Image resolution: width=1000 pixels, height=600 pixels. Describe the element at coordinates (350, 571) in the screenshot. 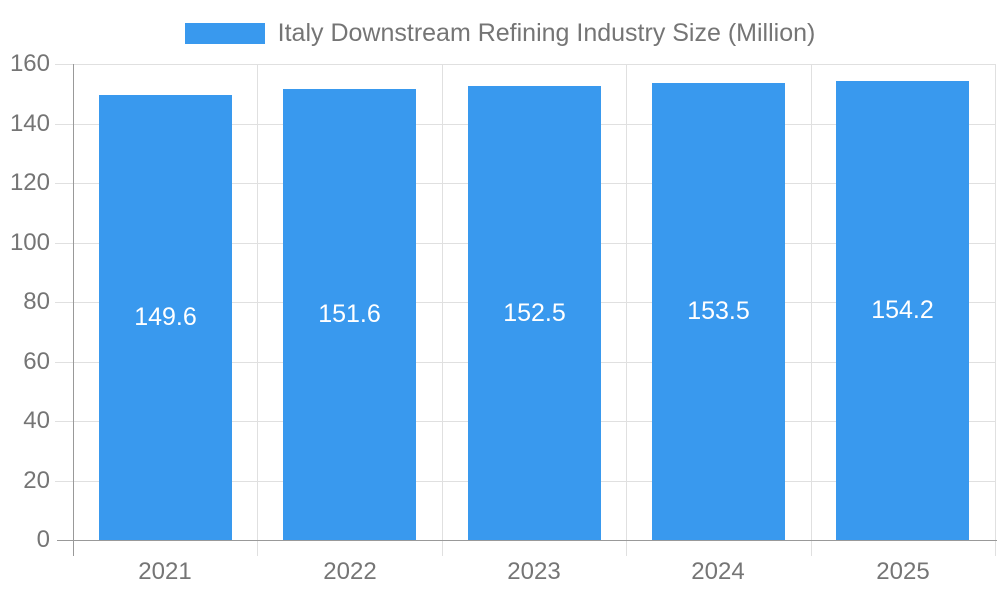

I see `x-axis-tick-label: 2022` at that location.